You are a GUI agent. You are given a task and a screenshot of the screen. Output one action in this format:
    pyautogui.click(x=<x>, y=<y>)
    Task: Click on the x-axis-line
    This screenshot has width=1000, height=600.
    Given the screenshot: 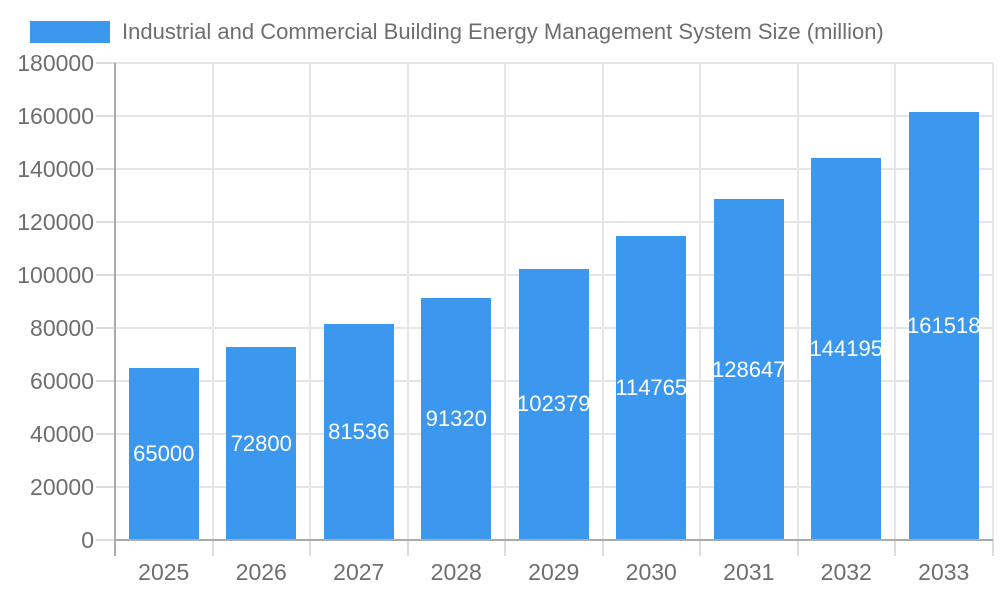 What is the action you would take?
    pyautogui.click(x=554, y=539)
    